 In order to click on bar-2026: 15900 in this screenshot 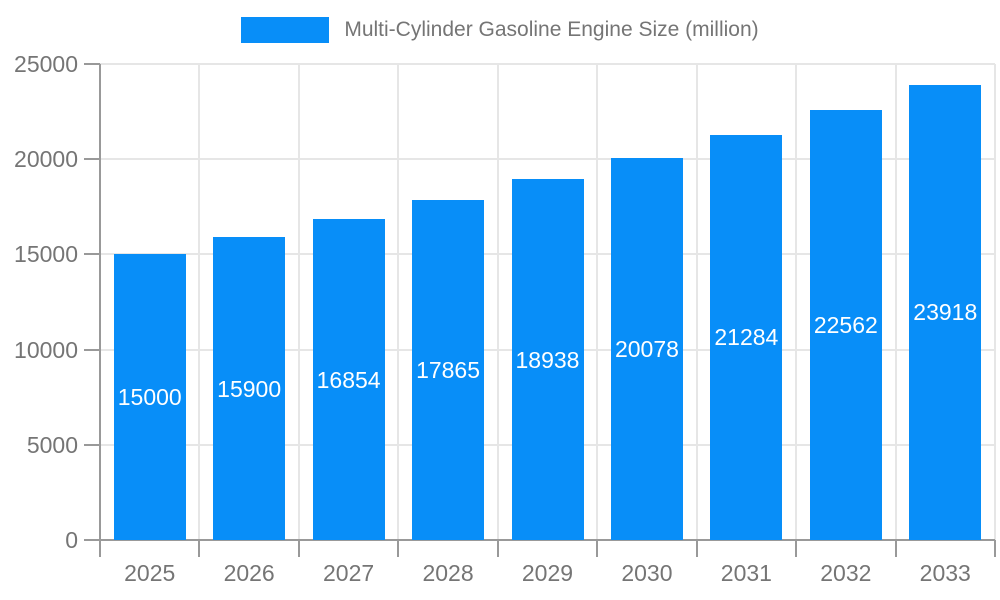, I will do `click(249, 388)`.